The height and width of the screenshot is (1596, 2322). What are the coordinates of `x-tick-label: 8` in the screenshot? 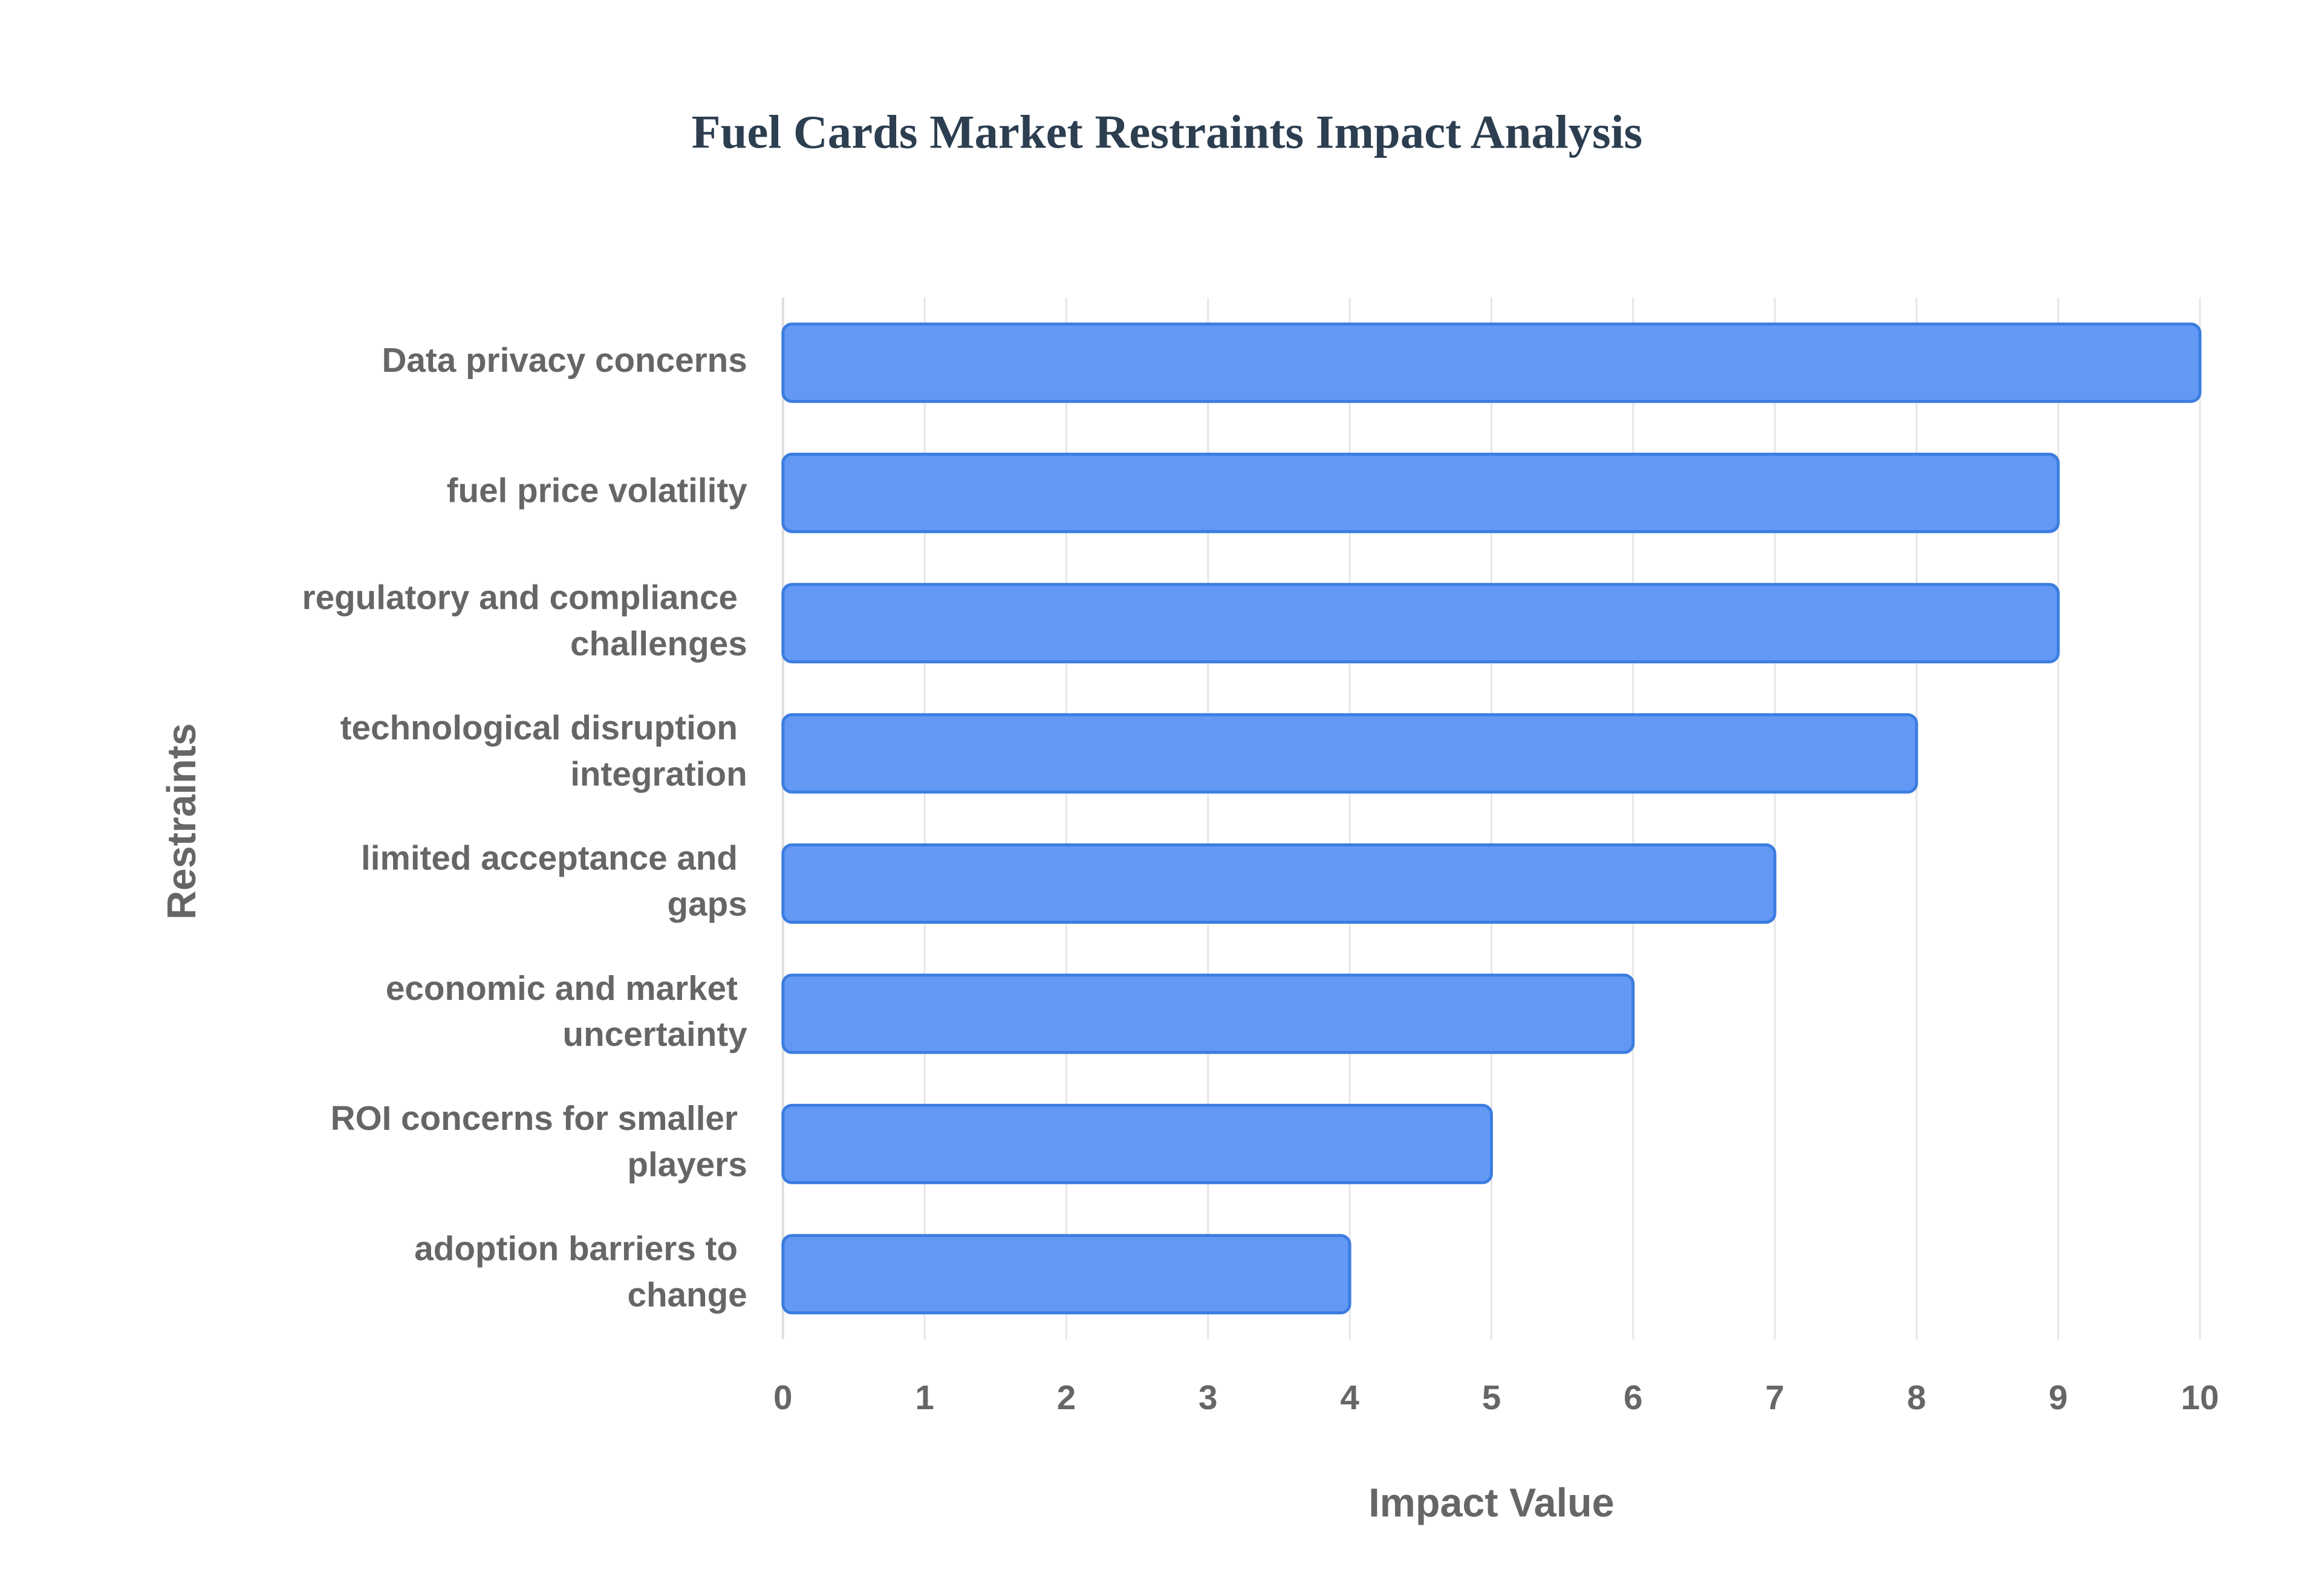 It's located at (1916, 1397).